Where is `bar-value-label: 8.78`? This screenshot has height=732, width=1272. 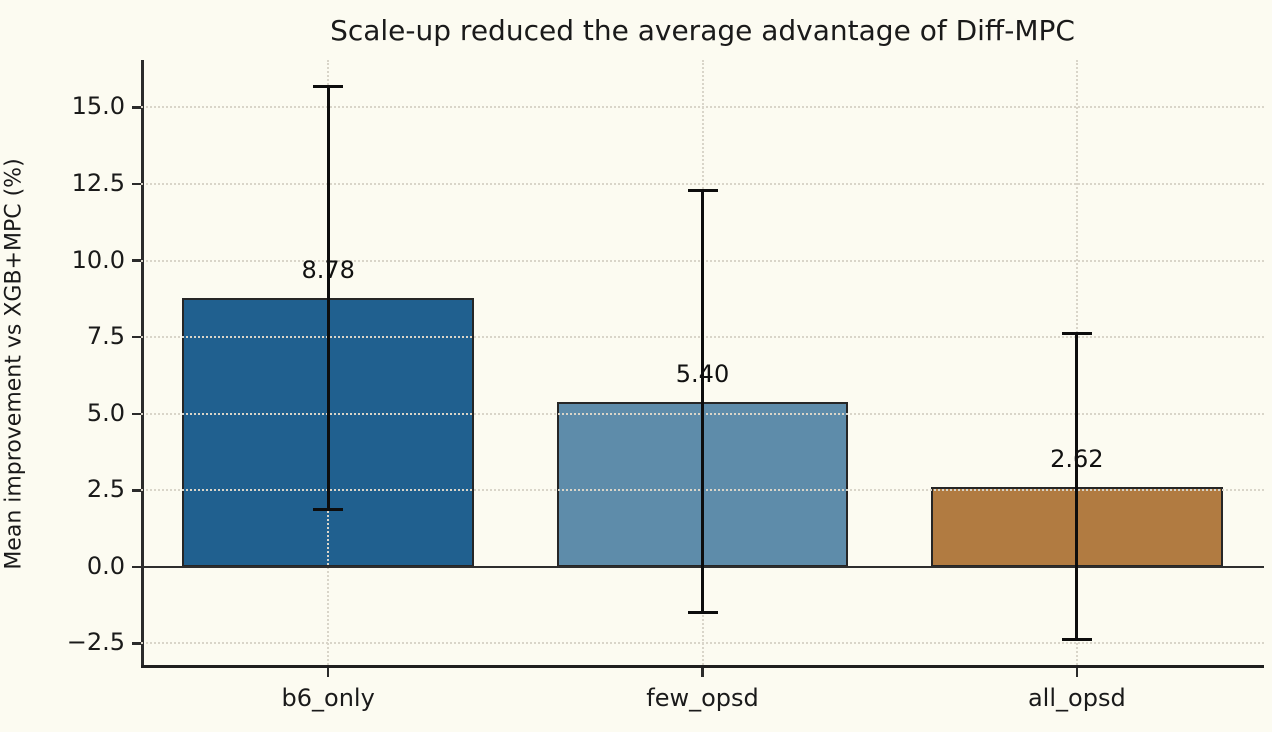 bar-value-label: 8.78 is located at coordinates (328, 269).